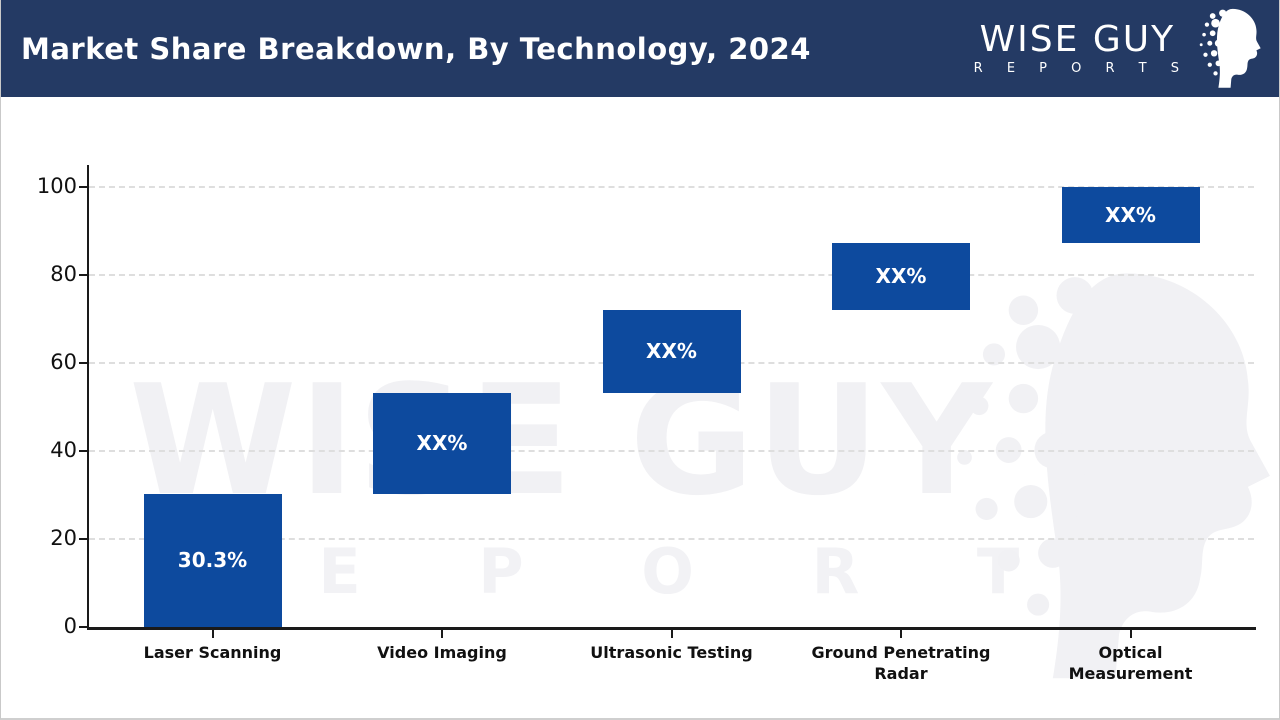 The height and width of the screenshot is (720, 1280). Describe the element at coordinates (70, 626) in the screenshot. I see `y-tick-label: 0` at that location.